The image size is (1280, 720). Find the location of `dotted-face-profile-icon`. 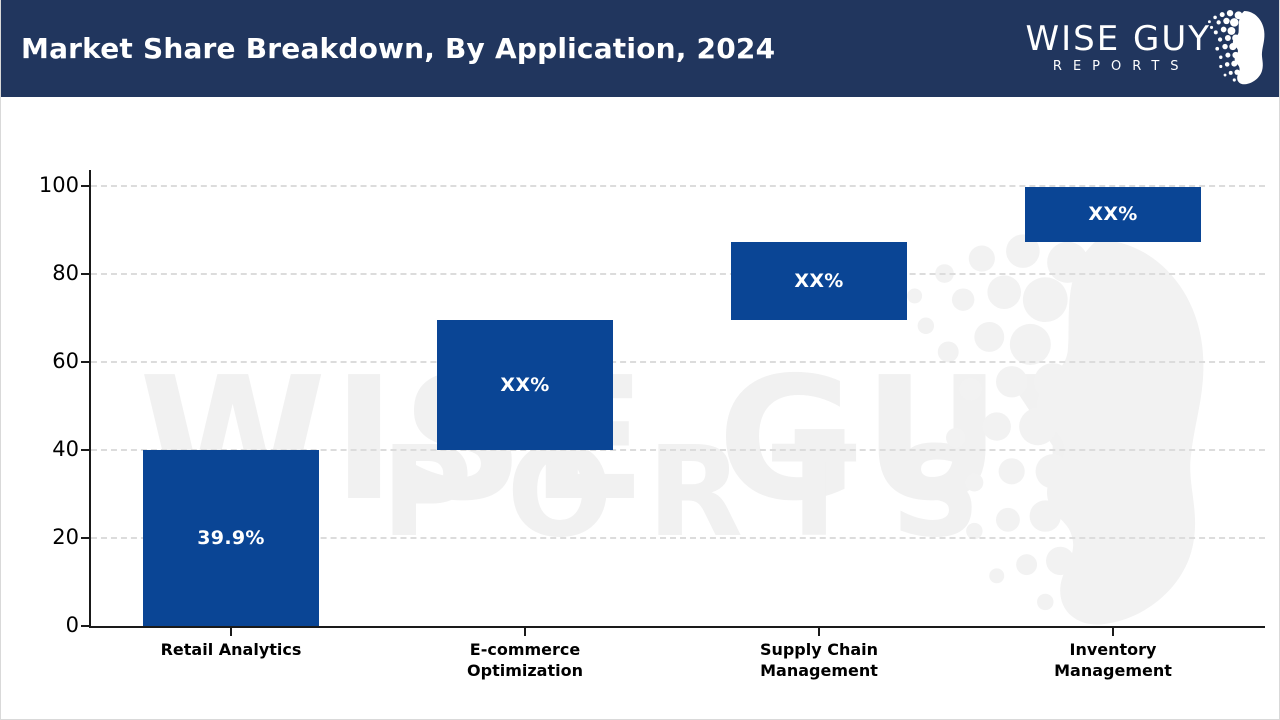

dotted-face-profile-icon is located at coordinates (1236, 47).